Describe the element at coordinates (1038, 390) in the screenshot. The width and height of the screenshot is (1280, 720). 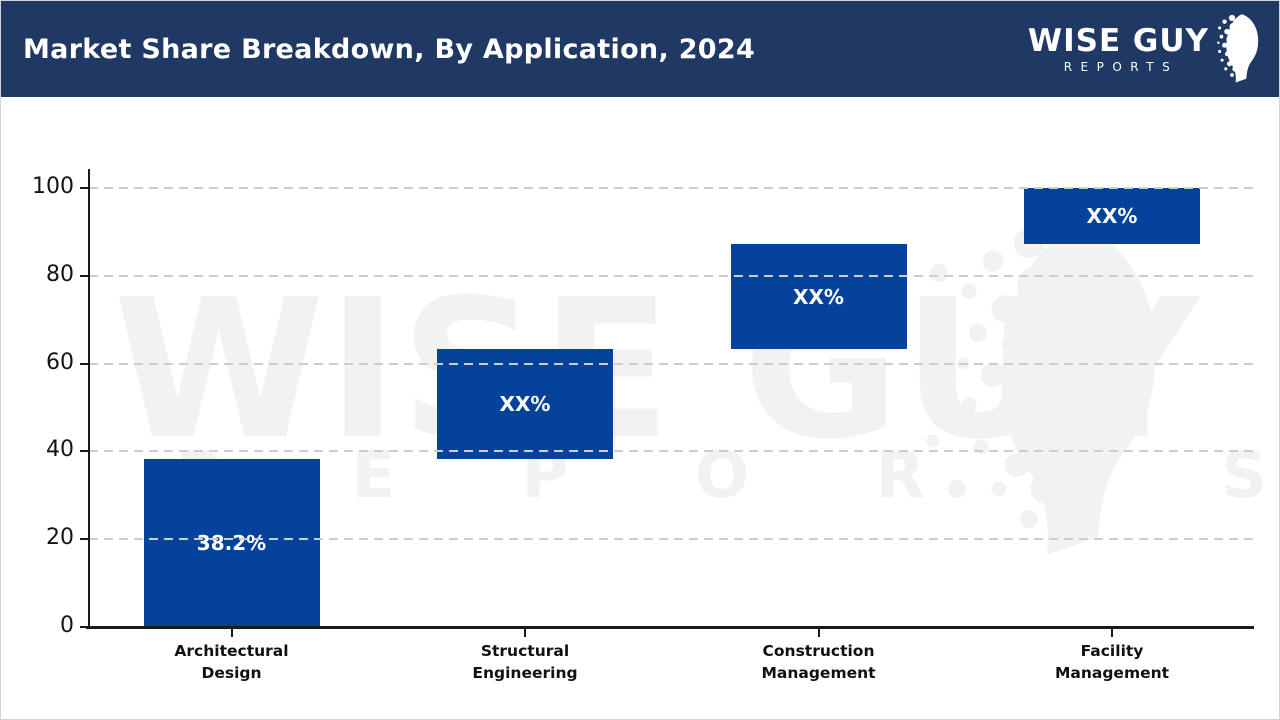
I see `watermark-dotted-head` at that location.